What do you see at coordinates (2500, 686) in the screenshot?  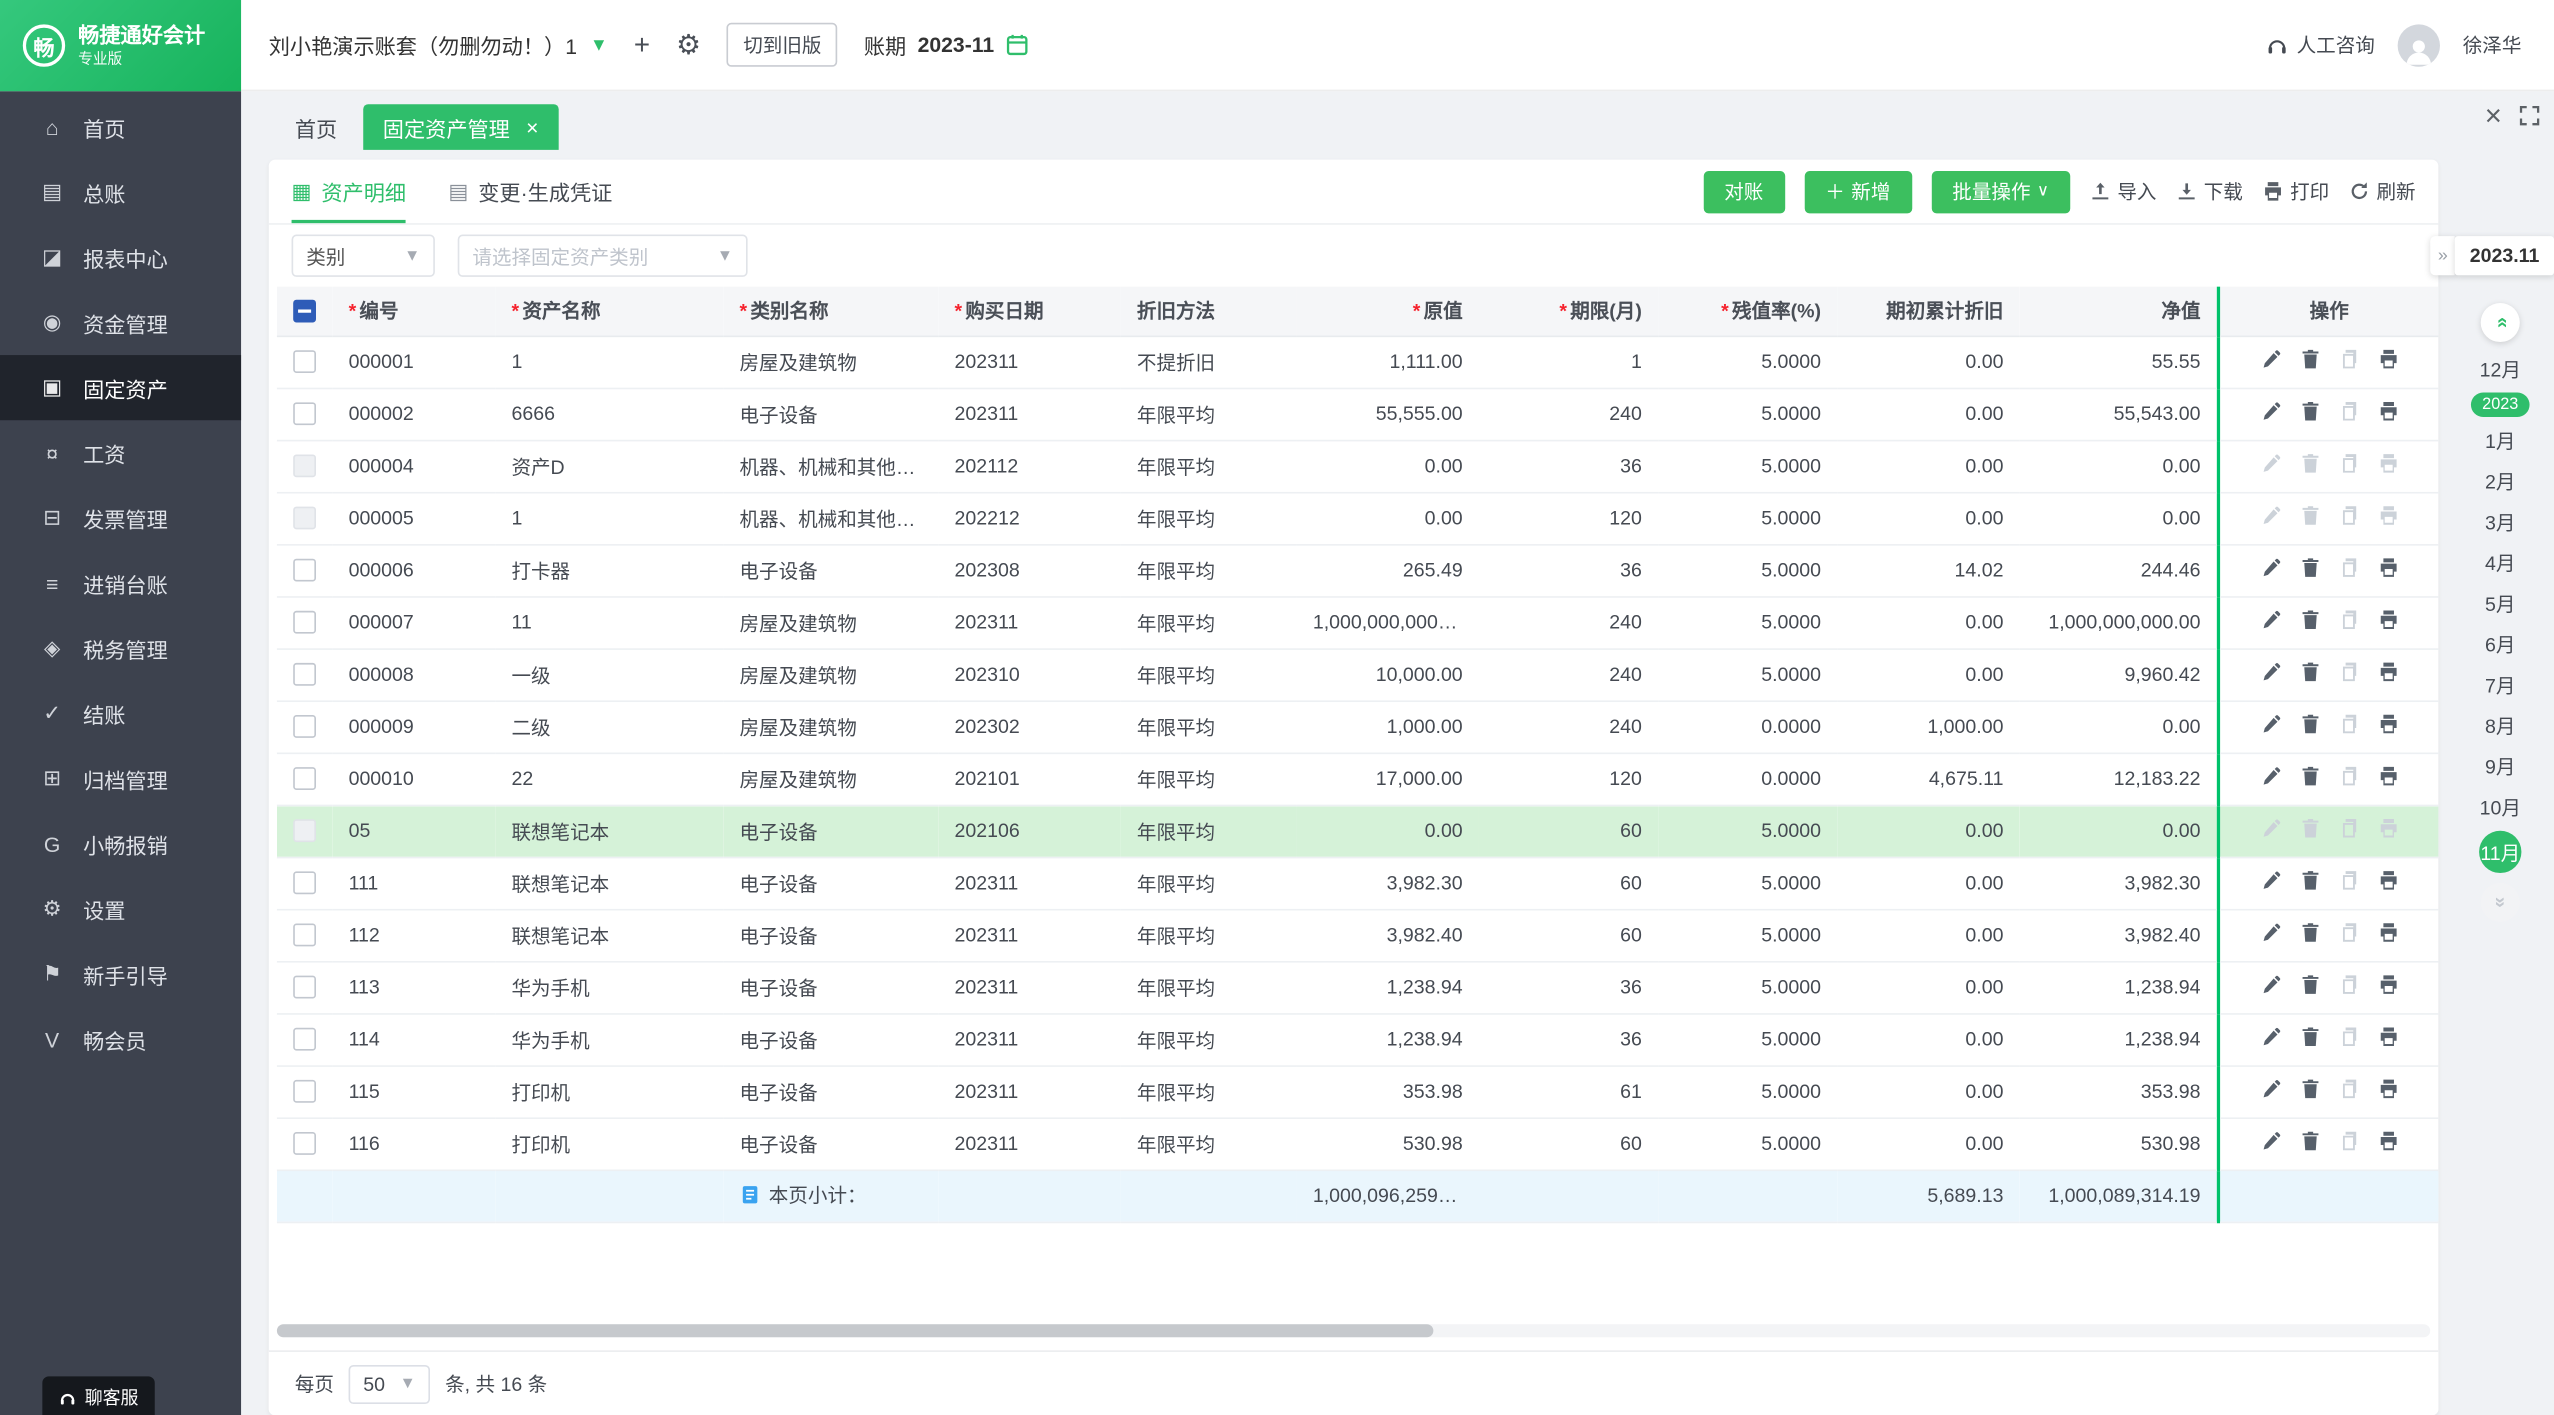 I see `month-item-7: 7月` at bounding box center [2500, 686].